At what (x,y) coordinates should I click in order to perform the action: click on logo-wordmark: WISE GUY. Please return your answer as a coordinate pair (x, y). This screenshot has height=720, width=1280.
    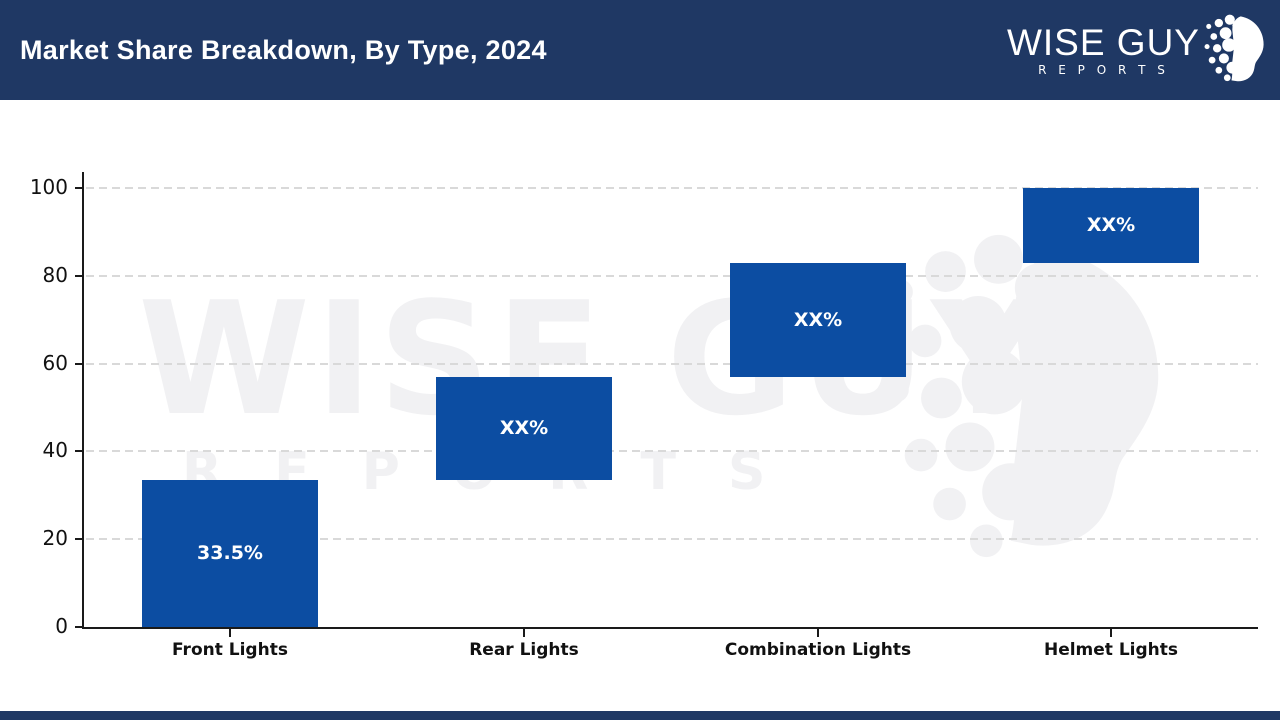
    Looking at the image, I should click on (1103, 42).